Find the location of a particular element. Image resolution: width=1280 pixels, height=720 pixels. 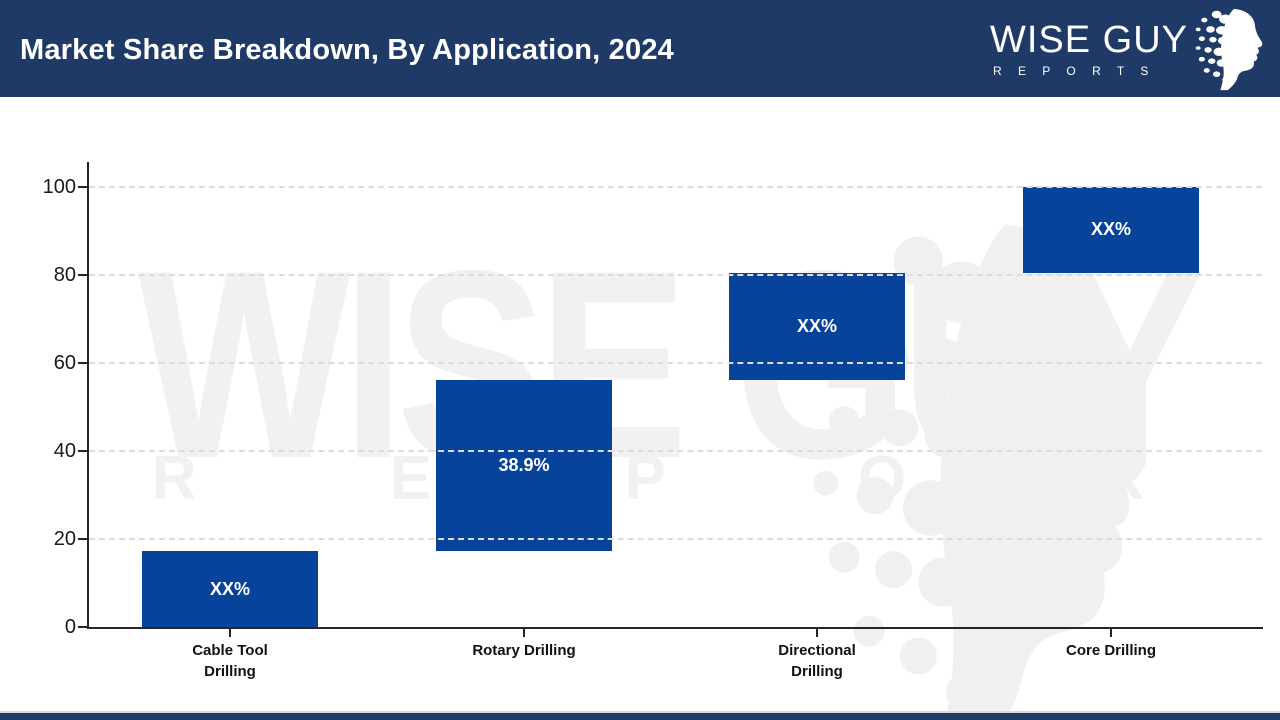

brand-subtitle: R E P O R T S is located at coordinates (1073, 70).